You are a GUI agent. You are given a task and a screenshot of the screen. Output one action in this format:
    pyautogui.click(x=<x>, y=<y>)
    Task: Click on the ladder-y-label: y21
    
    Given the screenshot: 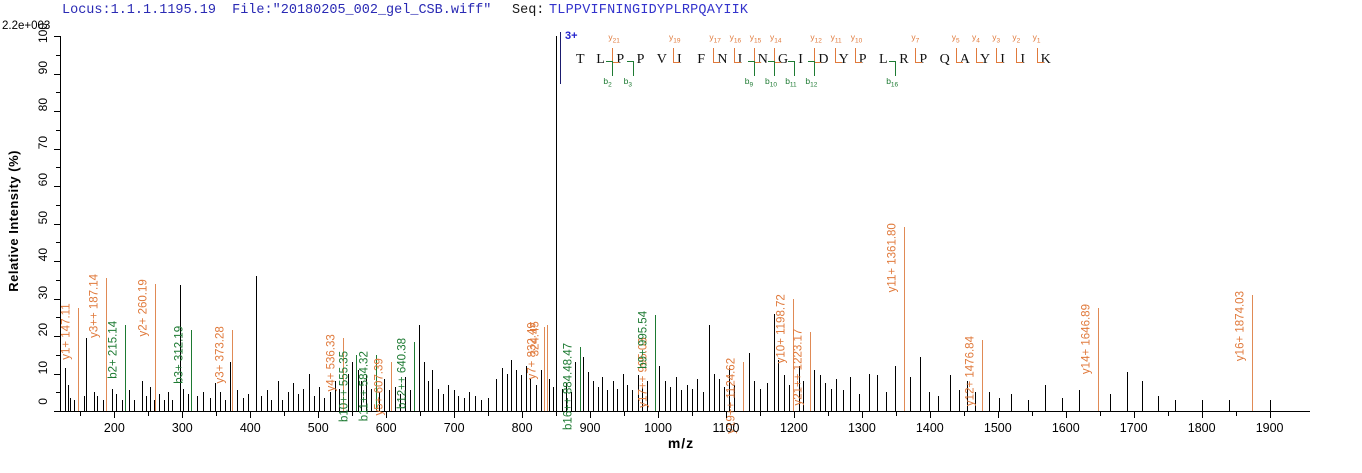 What is the action you would take?
    pyautogui.click(x=614, y=38)
    